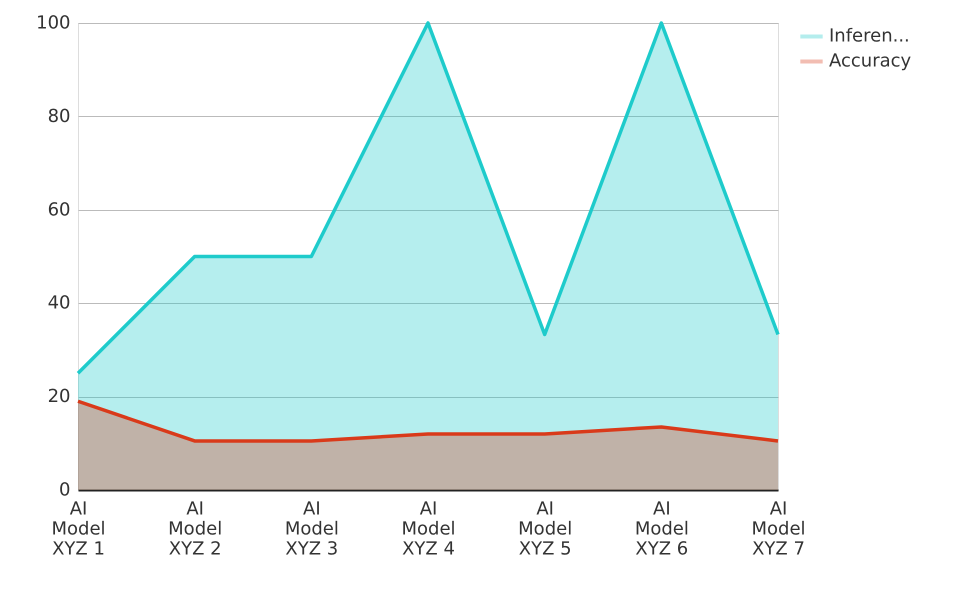  Describe the element at coordinates (778, 529) in the screenshot. I see `x-tick-label: AI Model XYZ 7` at that location.